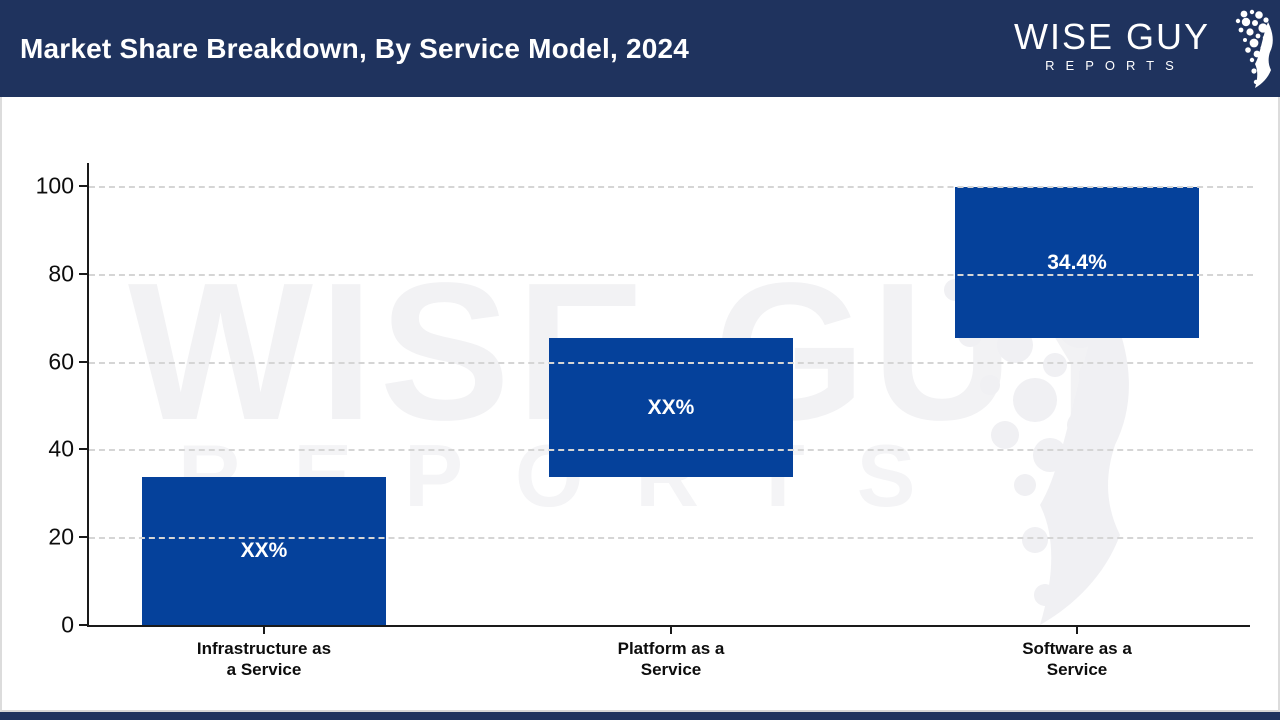 The image size is (1280, 720). I want to click on footer-bar, so click(640, 716).